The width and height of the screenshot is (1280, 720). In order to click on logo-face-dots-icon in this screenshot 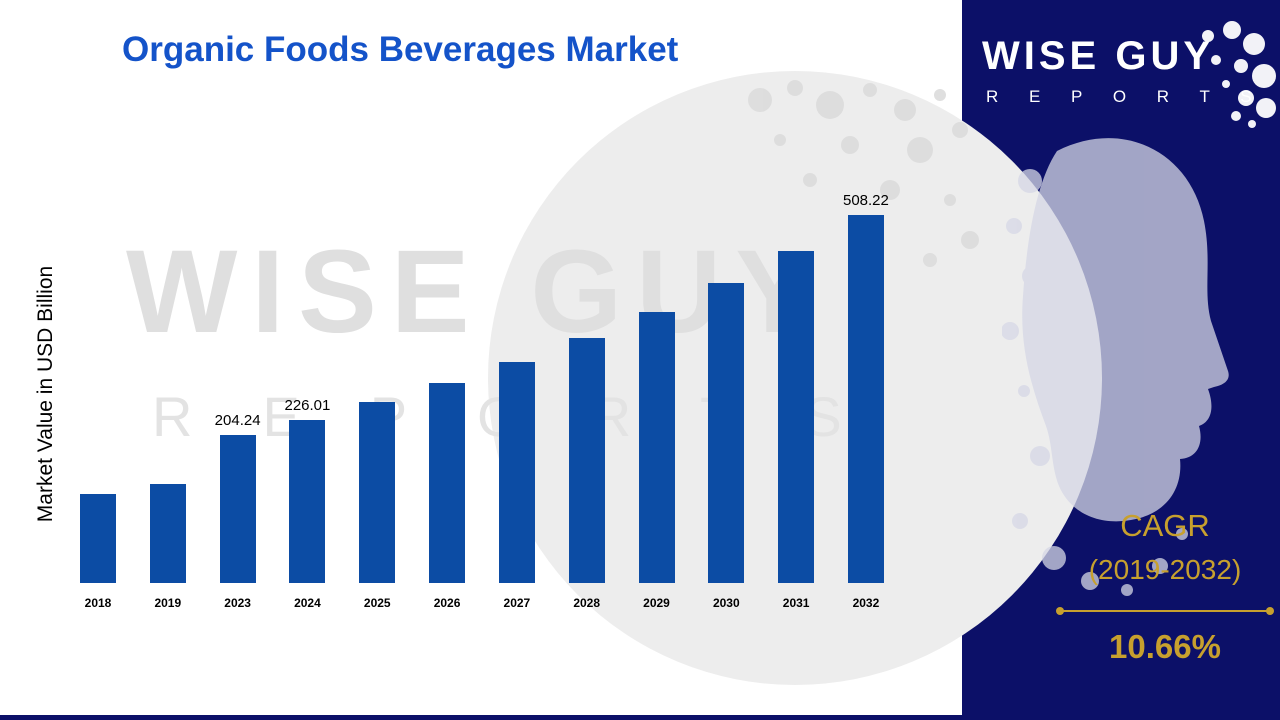, I will do `click(1239, 74)`.